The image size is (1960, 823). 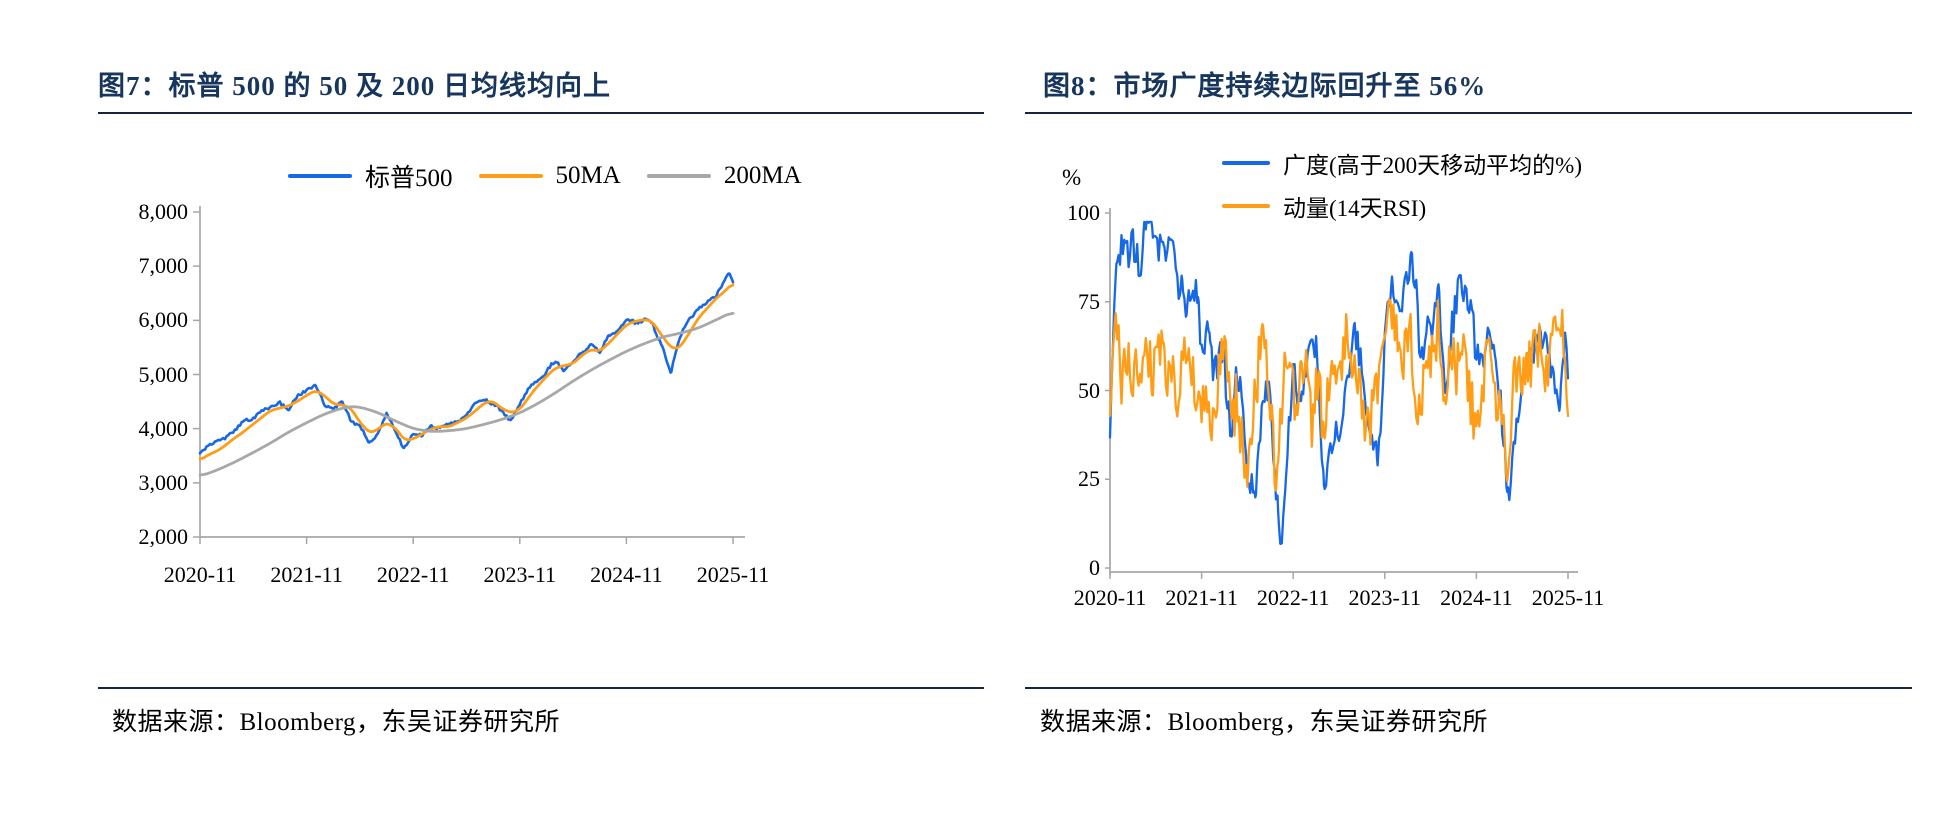 I want to click on legend-label-breadth: 广度(高于200天移动平均的%), so click(x=1432, y=165).